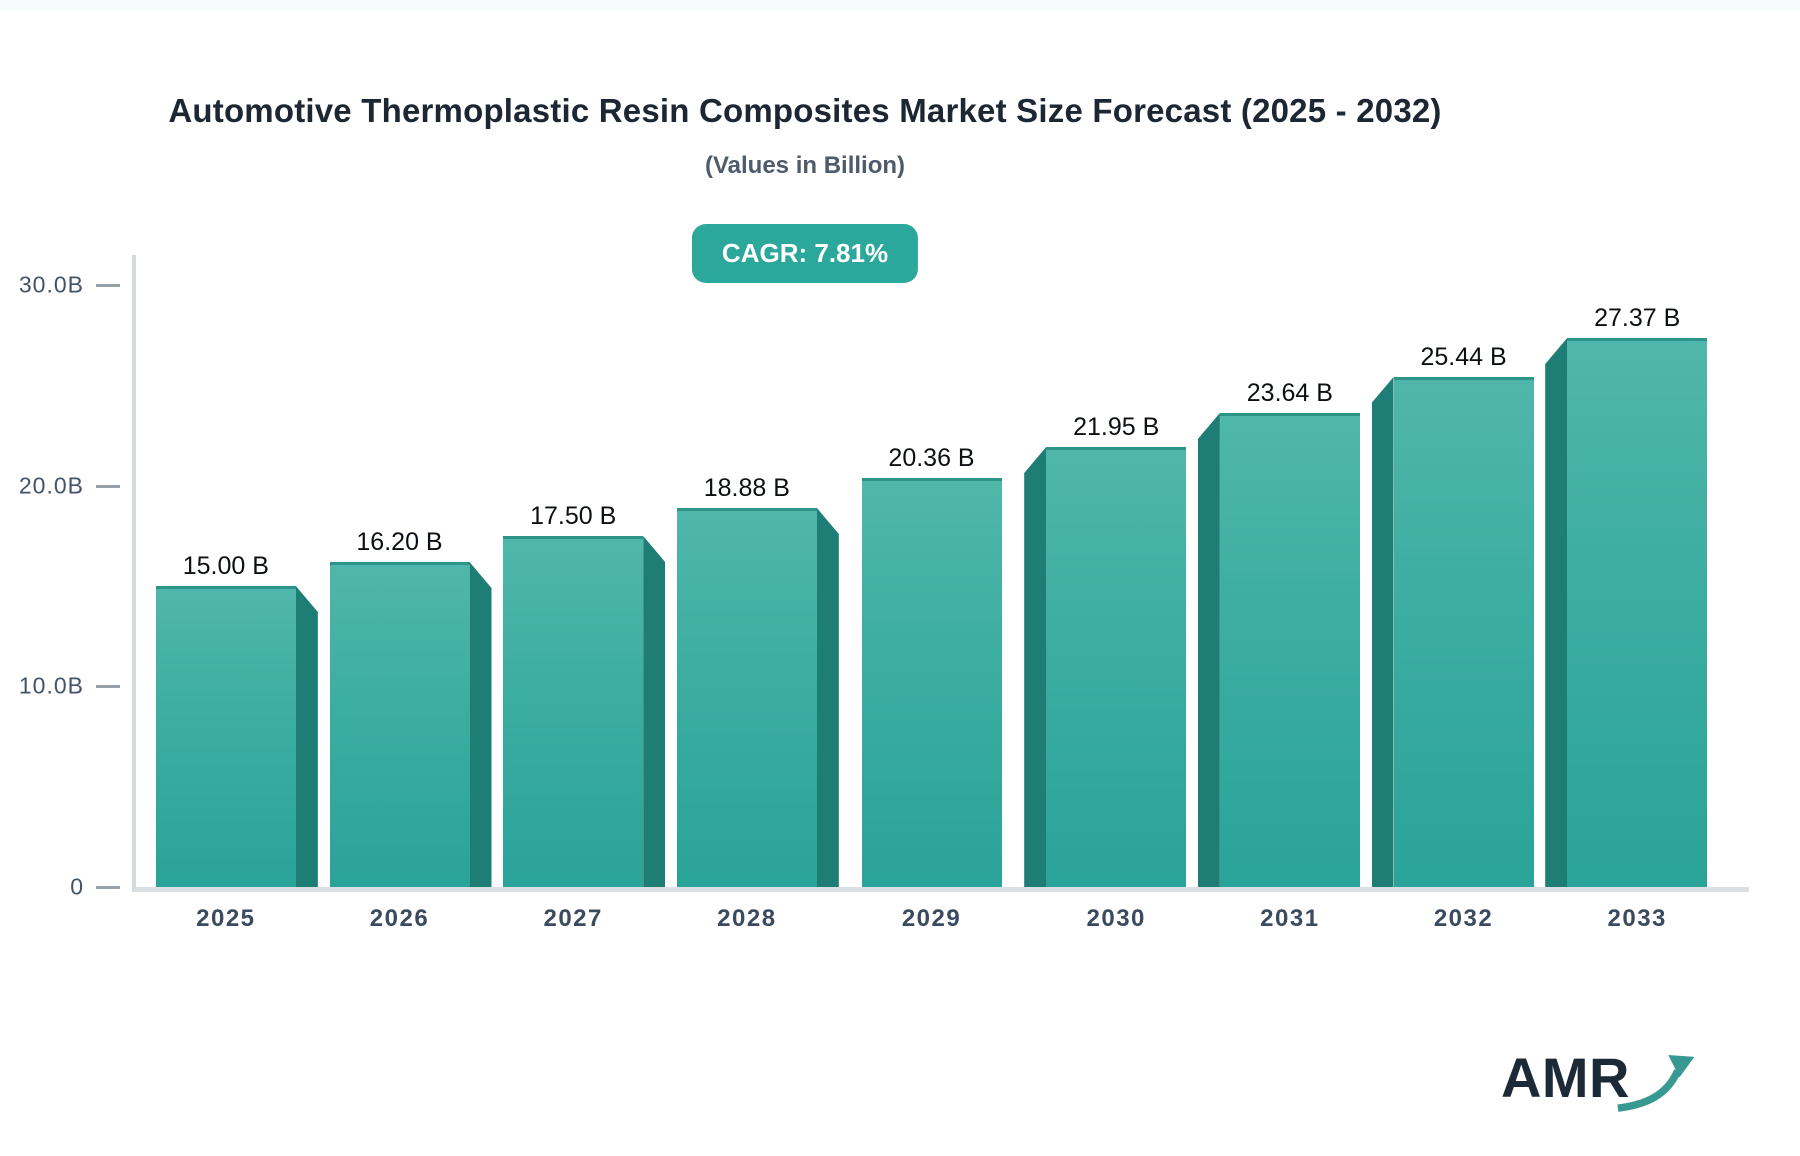  I want to click on bar-value-label: 18.88 B, so click(746, 488).